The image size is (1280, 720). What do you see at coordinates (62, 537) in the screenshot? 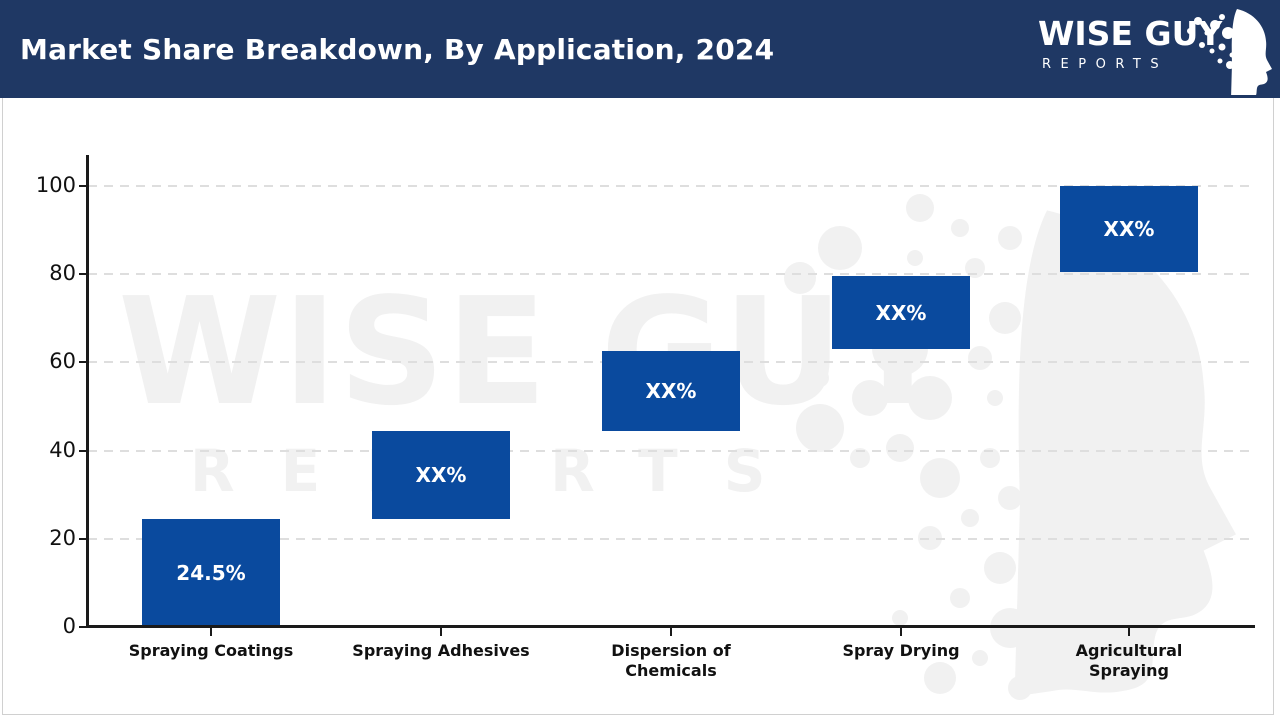
I see `y-tick-label: 20` at bounding box center [62, 537].